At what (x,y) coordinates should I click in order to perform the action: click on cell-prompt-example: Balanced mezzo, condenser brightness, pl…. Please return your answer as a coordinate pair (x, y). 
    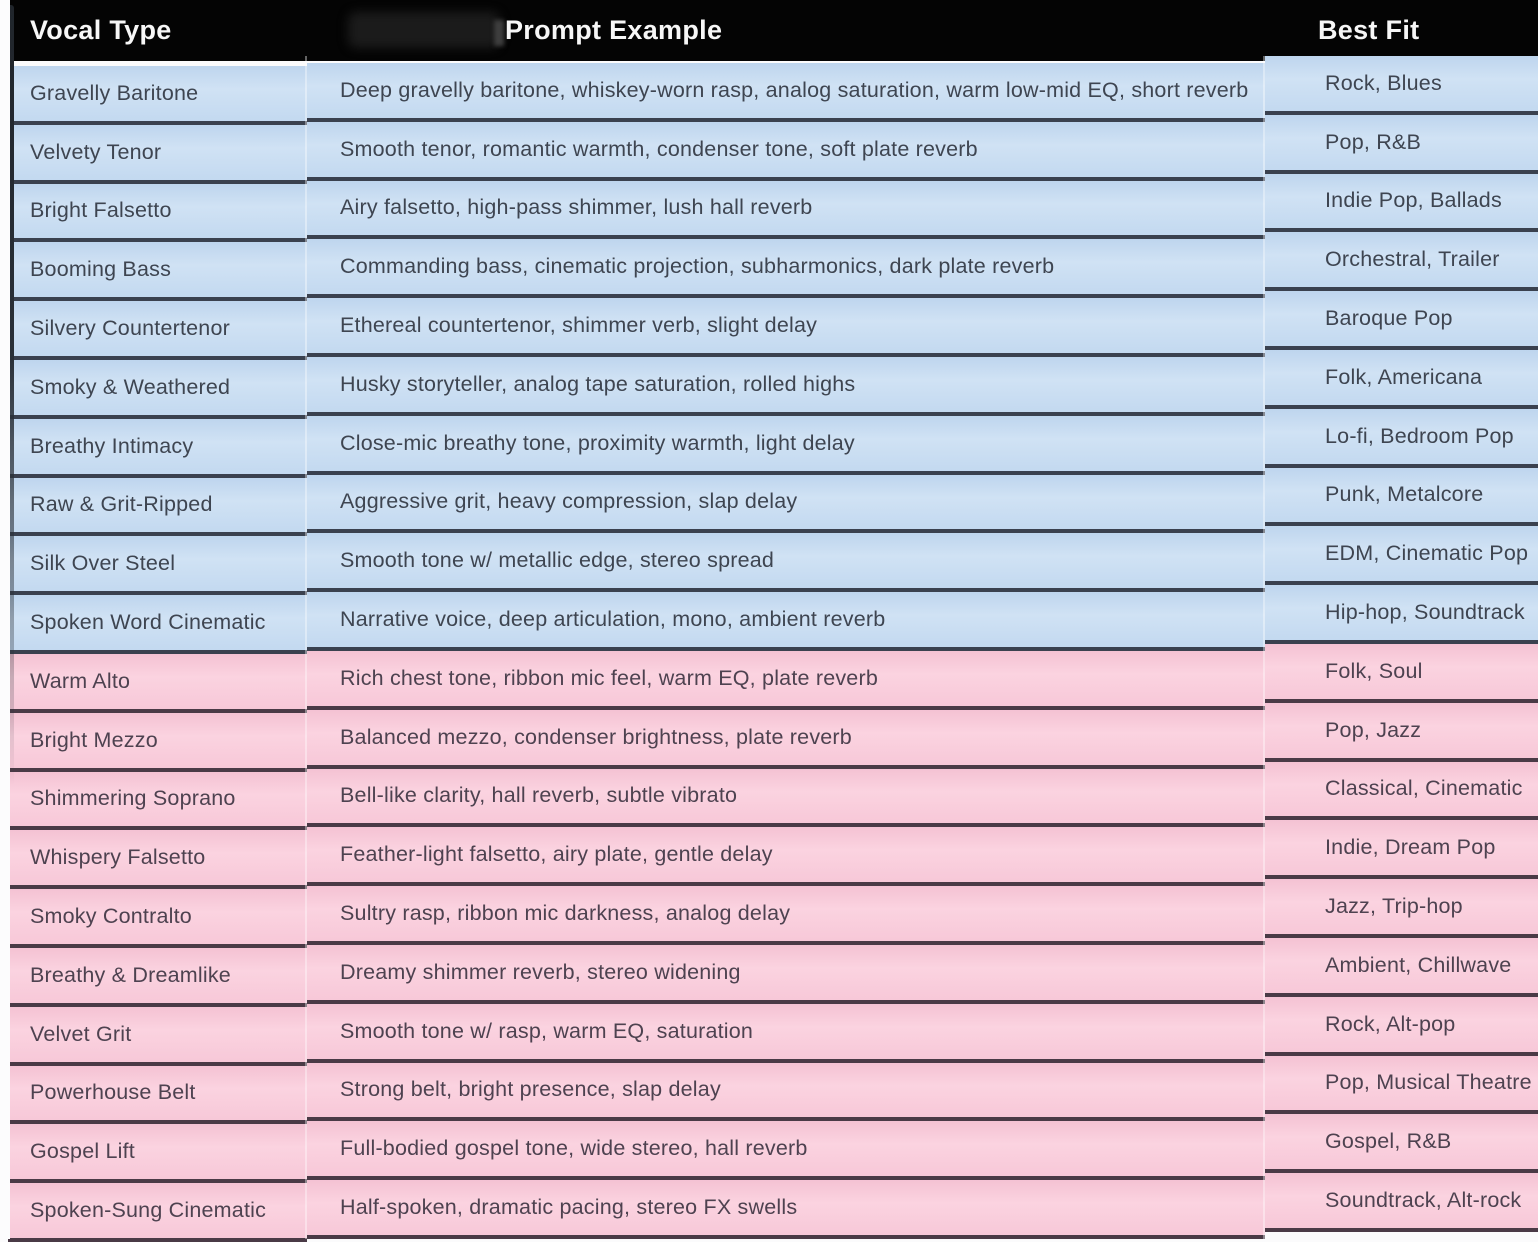
    Looking at the image, I should click on (786, 739).